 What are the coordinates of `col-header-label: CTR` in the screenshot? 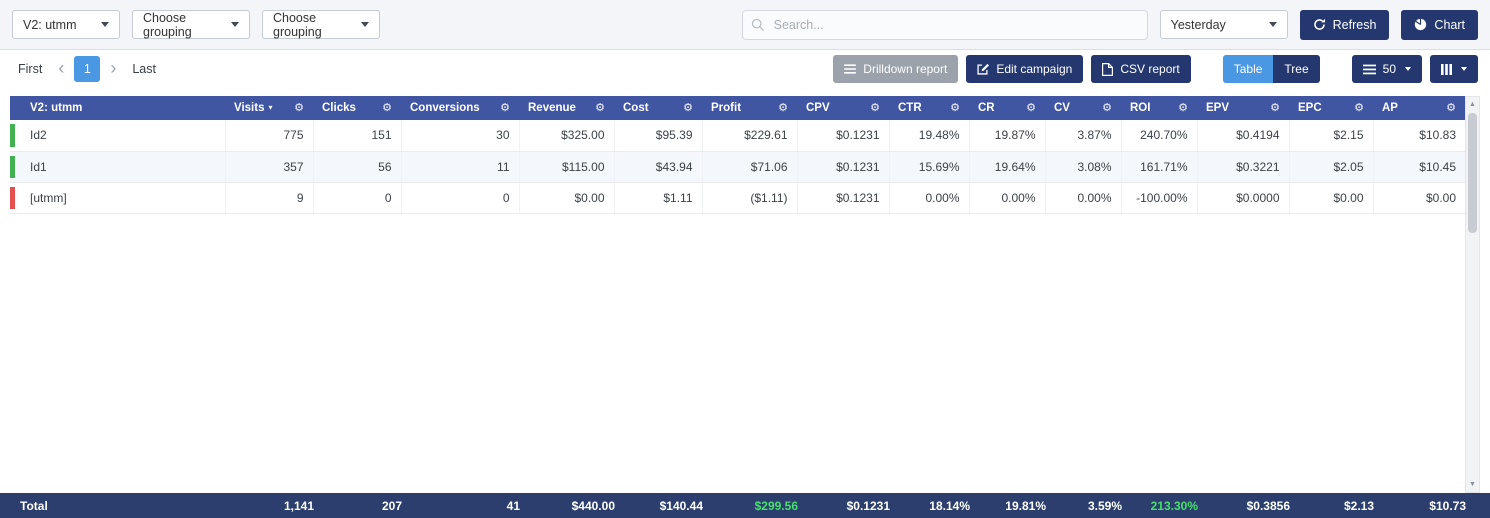 It's located at (910, 108).